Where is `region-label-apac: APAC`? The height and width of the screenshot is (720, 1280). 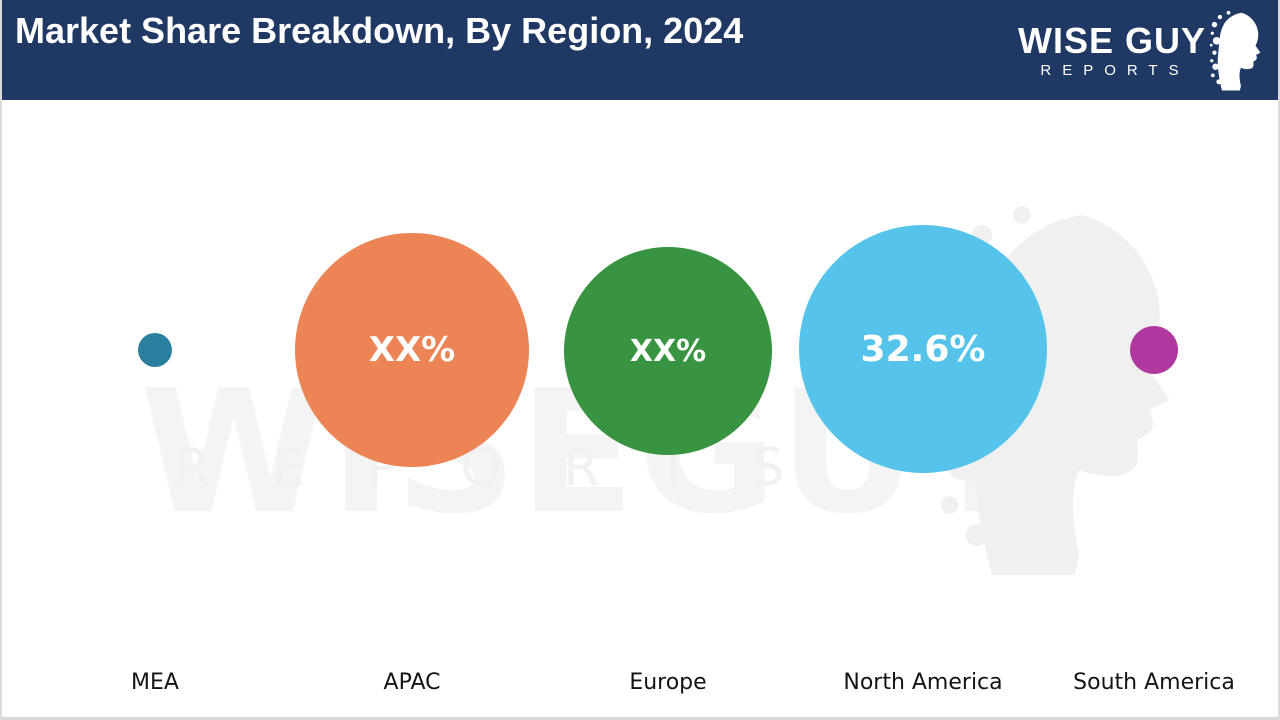 region-label-apac: APAC is located at coordinates (412, 682).